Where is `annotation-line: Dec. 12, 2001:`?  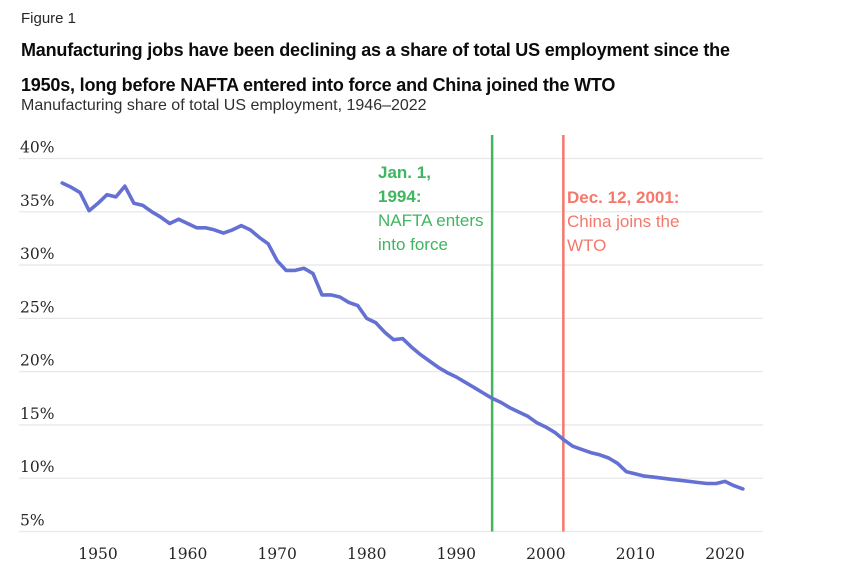 annotation-line: Dec. 12, 2001: is located at coordinates (623, 197).